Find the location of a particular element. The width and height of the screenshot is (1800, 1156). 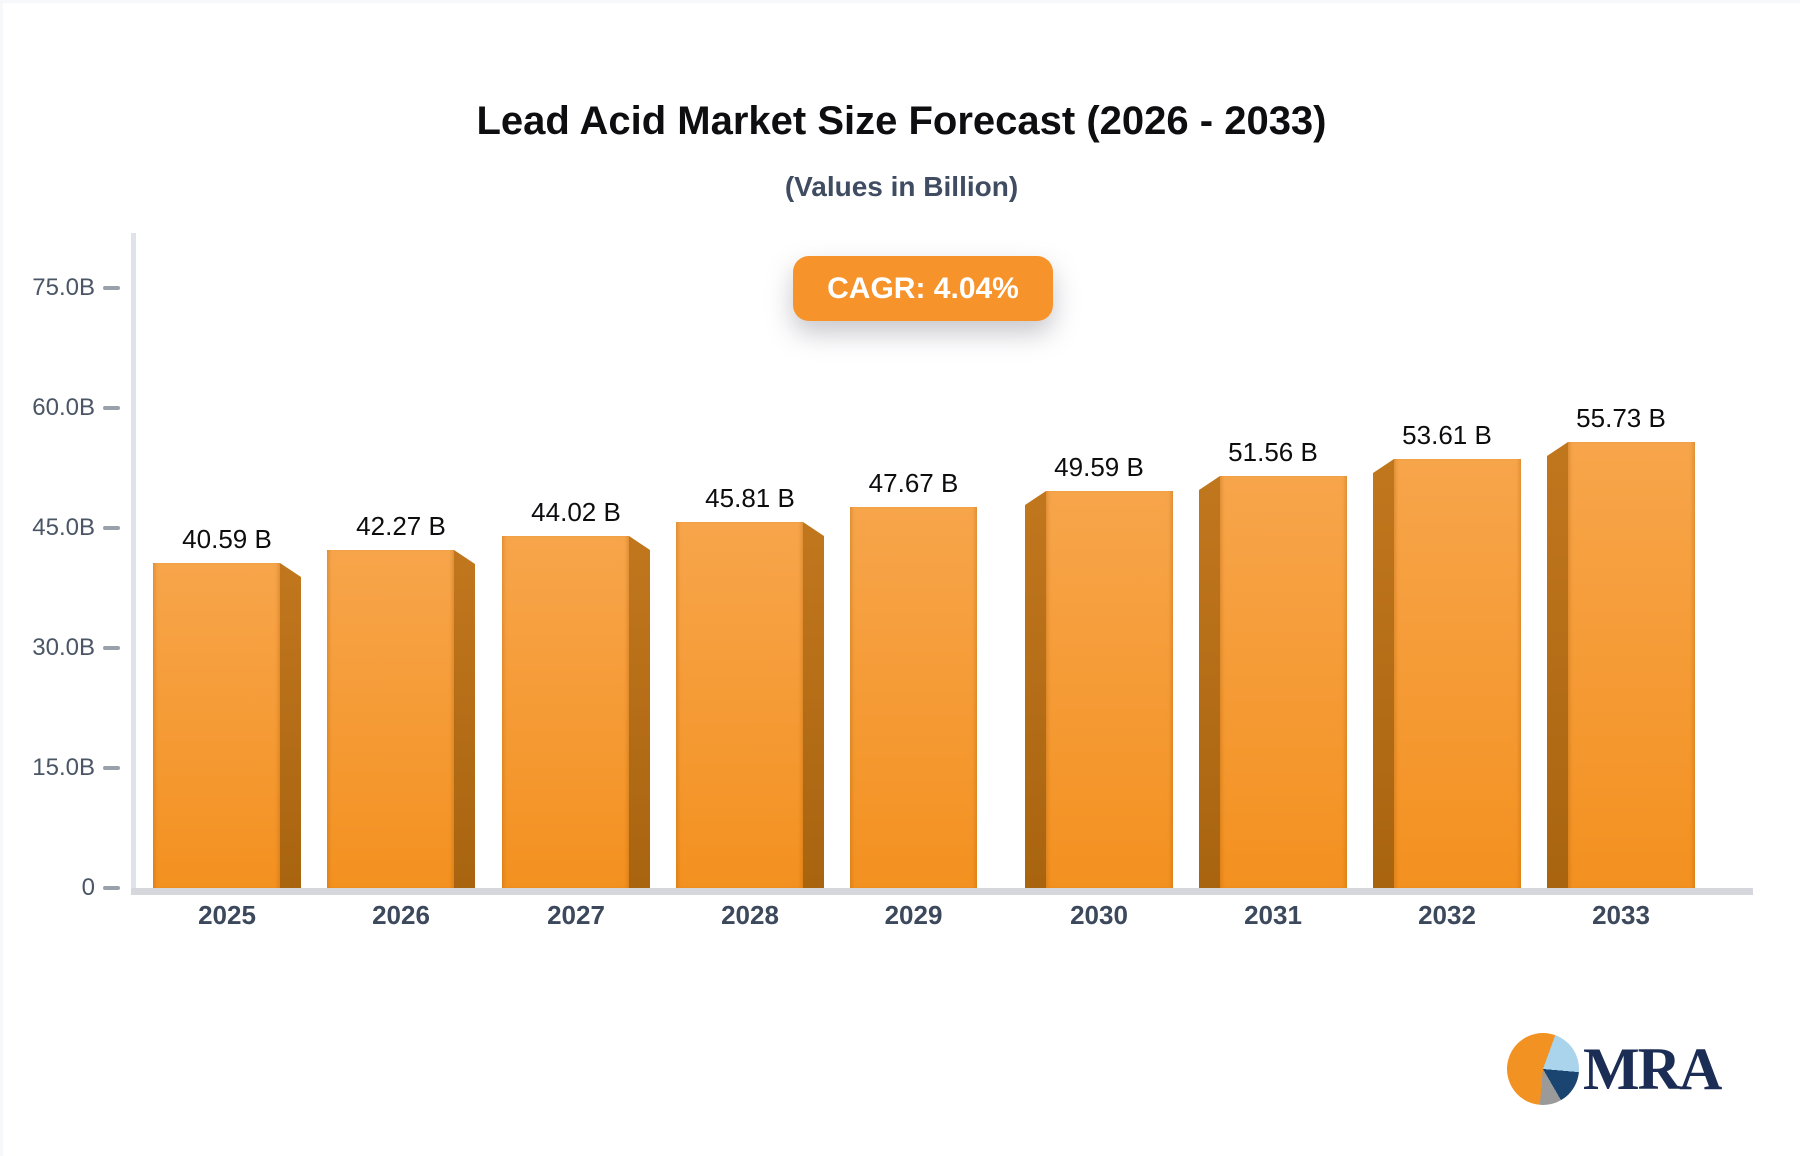

bar-value-label: 45.81 B is located at coordinates (750, 498).